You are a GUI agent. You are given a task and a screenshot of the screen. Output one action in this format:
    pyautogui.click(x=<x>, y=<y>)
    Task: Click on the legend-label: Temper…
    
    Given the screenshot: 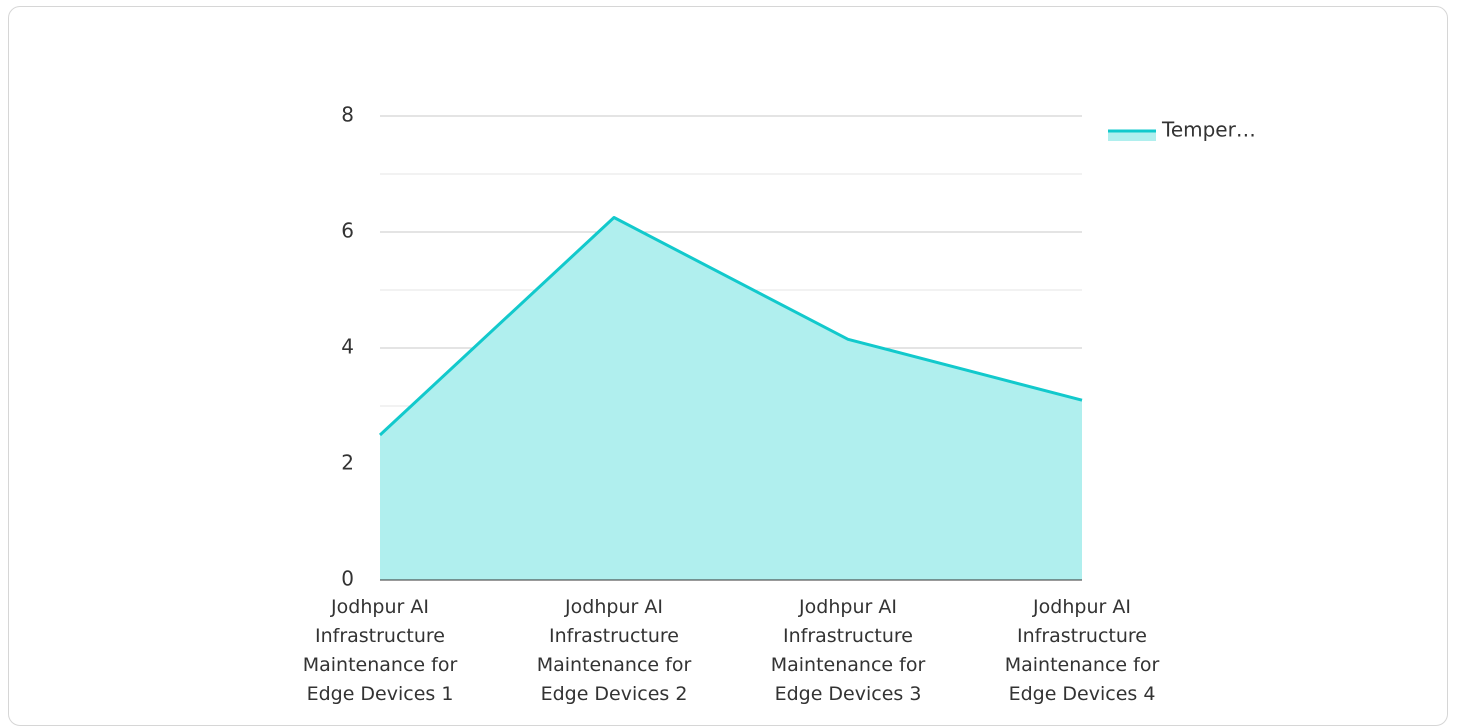 What is the action you would take?
    pyautogui.click(x=1208, y=130)
    